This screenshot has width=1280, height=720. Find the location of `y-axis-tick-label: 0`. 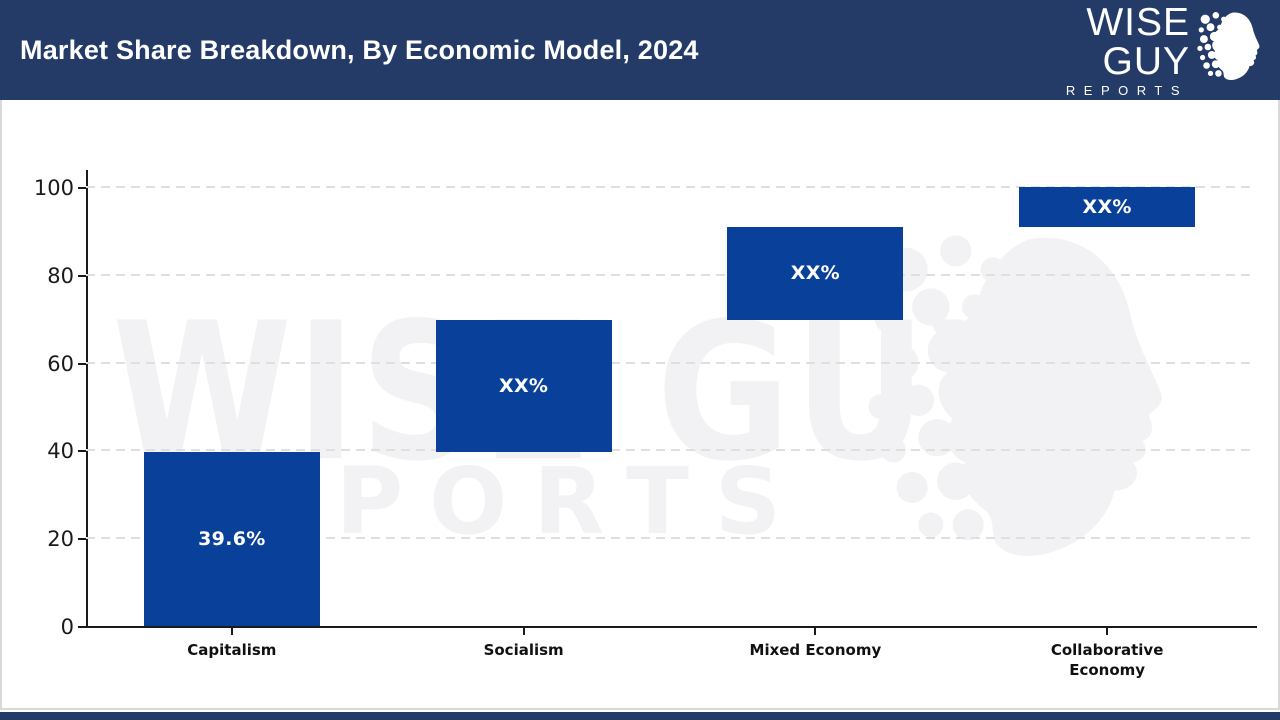

y-axis-tick-label: 0 is located at coordinates (67, 627).